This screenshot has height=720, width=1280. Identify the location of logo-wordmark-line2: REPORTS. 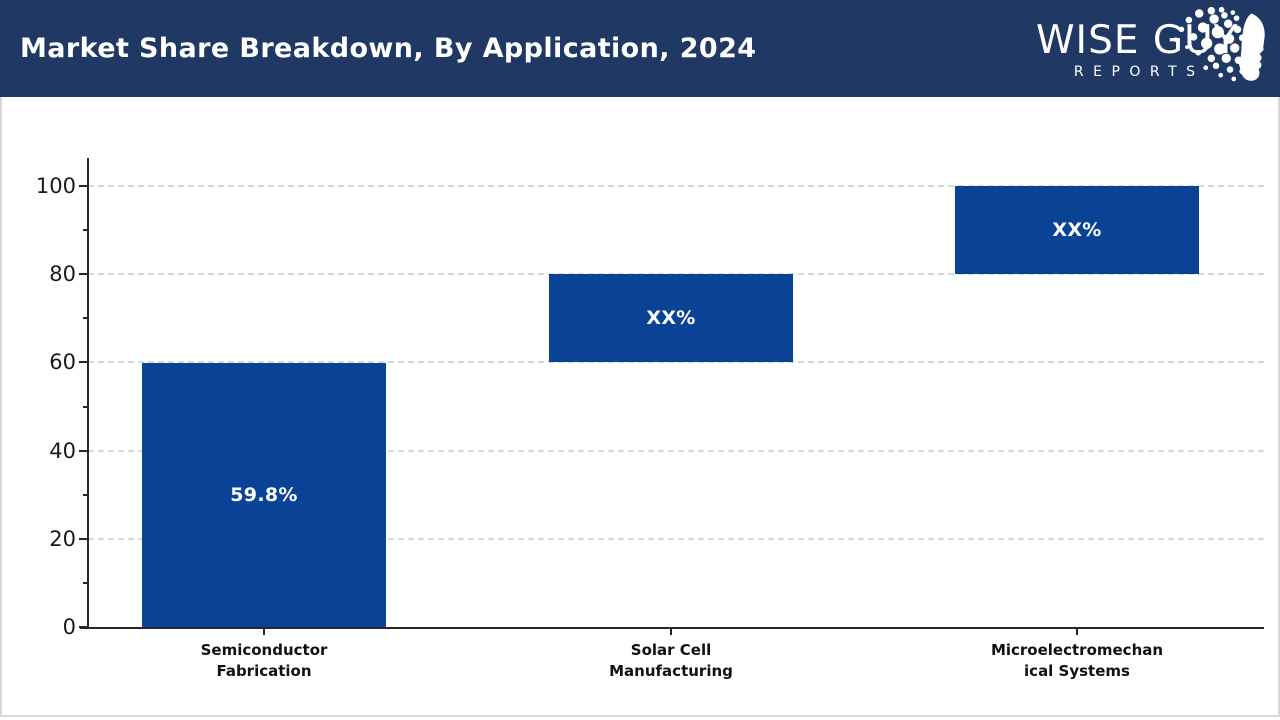
(1139, 72).